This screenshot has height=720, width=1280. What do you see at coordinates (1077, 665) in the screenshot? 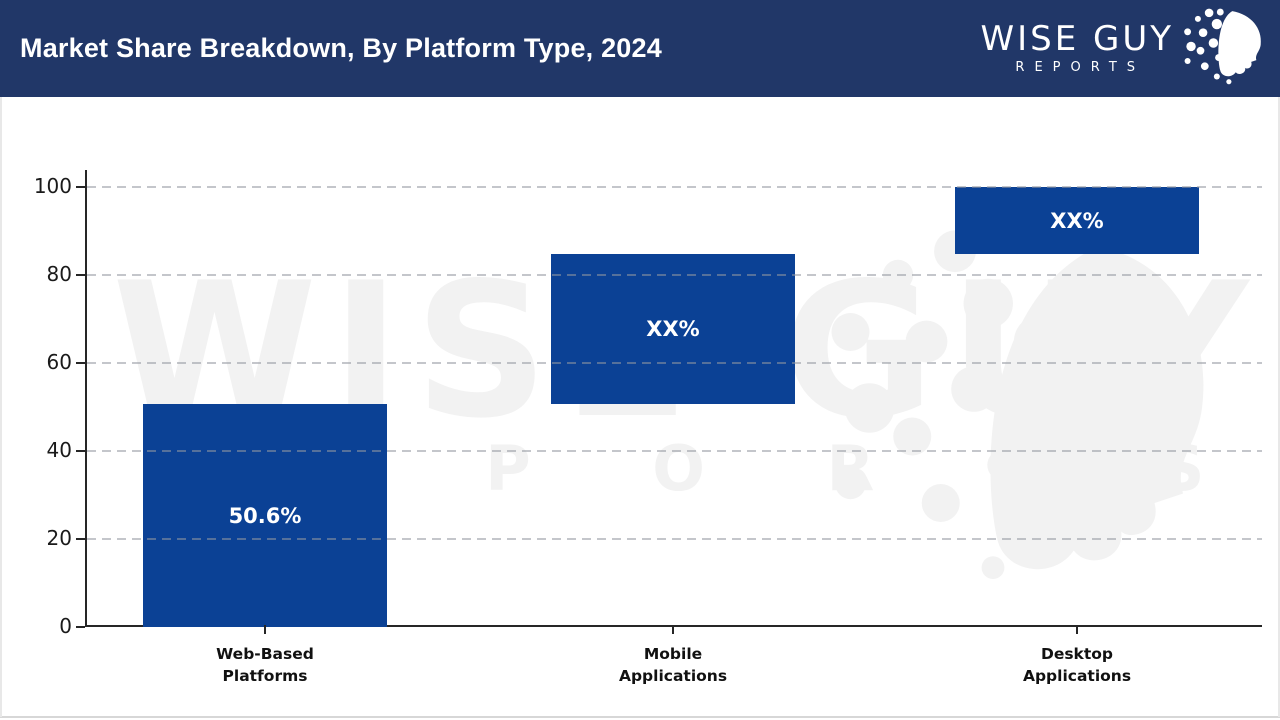
I see `category-label: Desktop Applications` at bounding box center [1077, 665].